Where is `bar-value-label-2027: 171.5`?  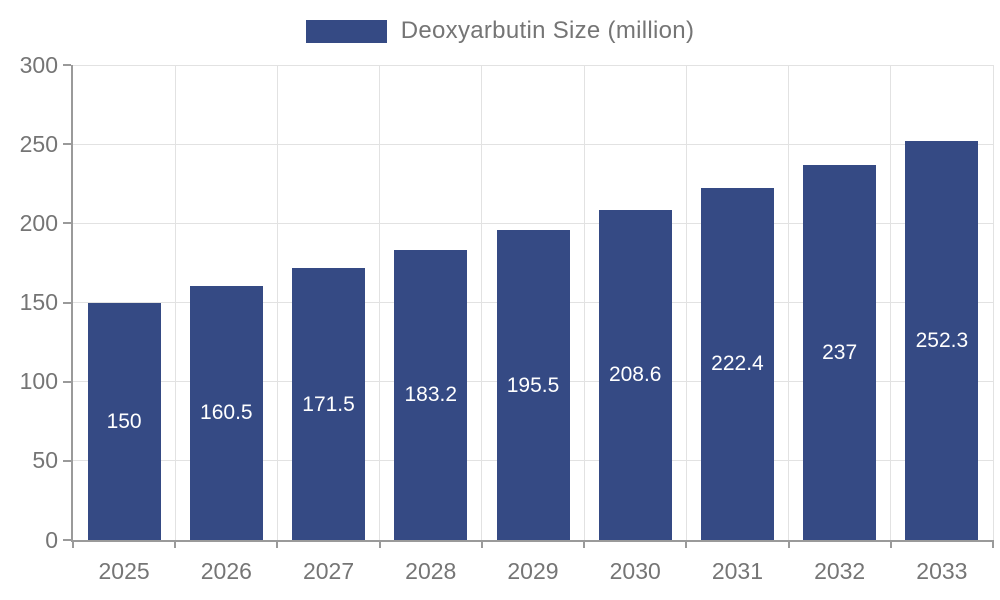
bar-value-label-2027: 171.5 is located at coordinates (328, 404).